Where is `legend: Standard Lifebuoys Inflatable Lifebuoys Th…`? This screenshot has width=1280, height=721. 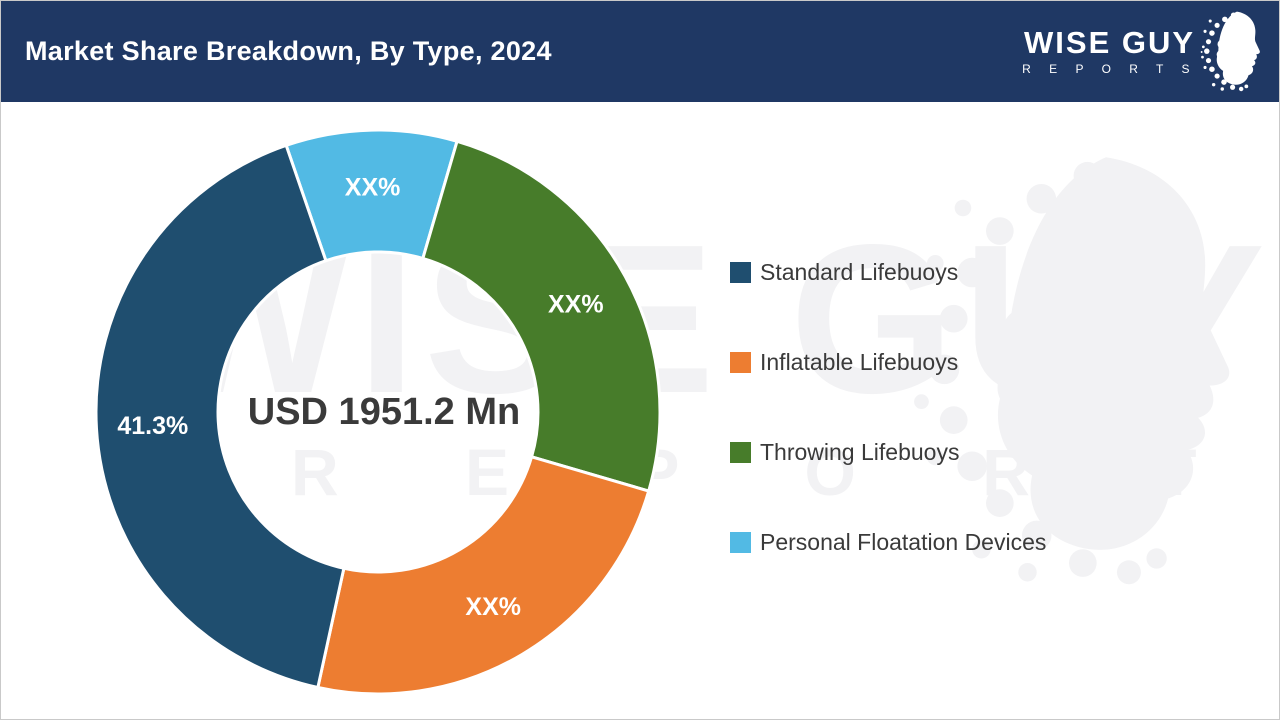
legend: Standard Lifebuoys Inflatable Lifebuoys Th… is located at coordinates (888, 407).